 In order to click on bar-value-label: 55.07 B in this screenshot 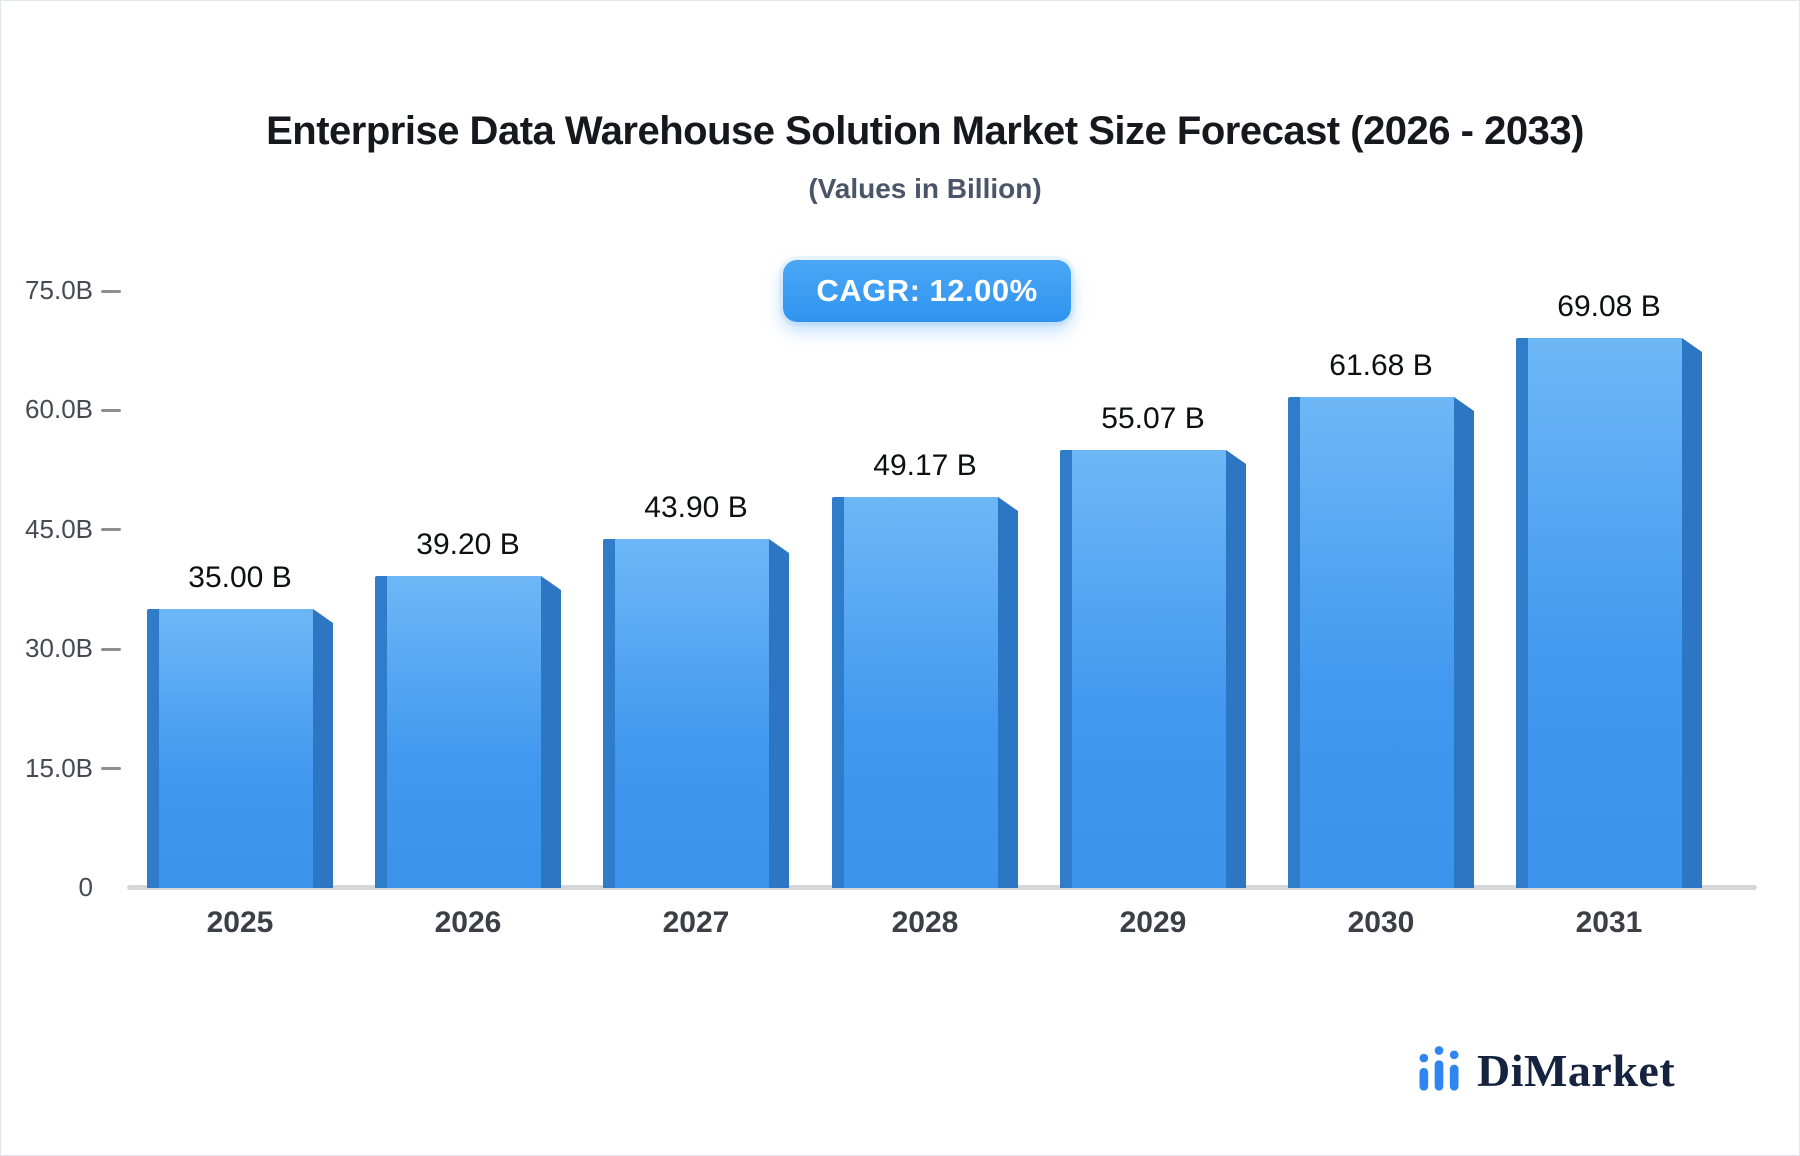, I will do `click(1153, 418)`.